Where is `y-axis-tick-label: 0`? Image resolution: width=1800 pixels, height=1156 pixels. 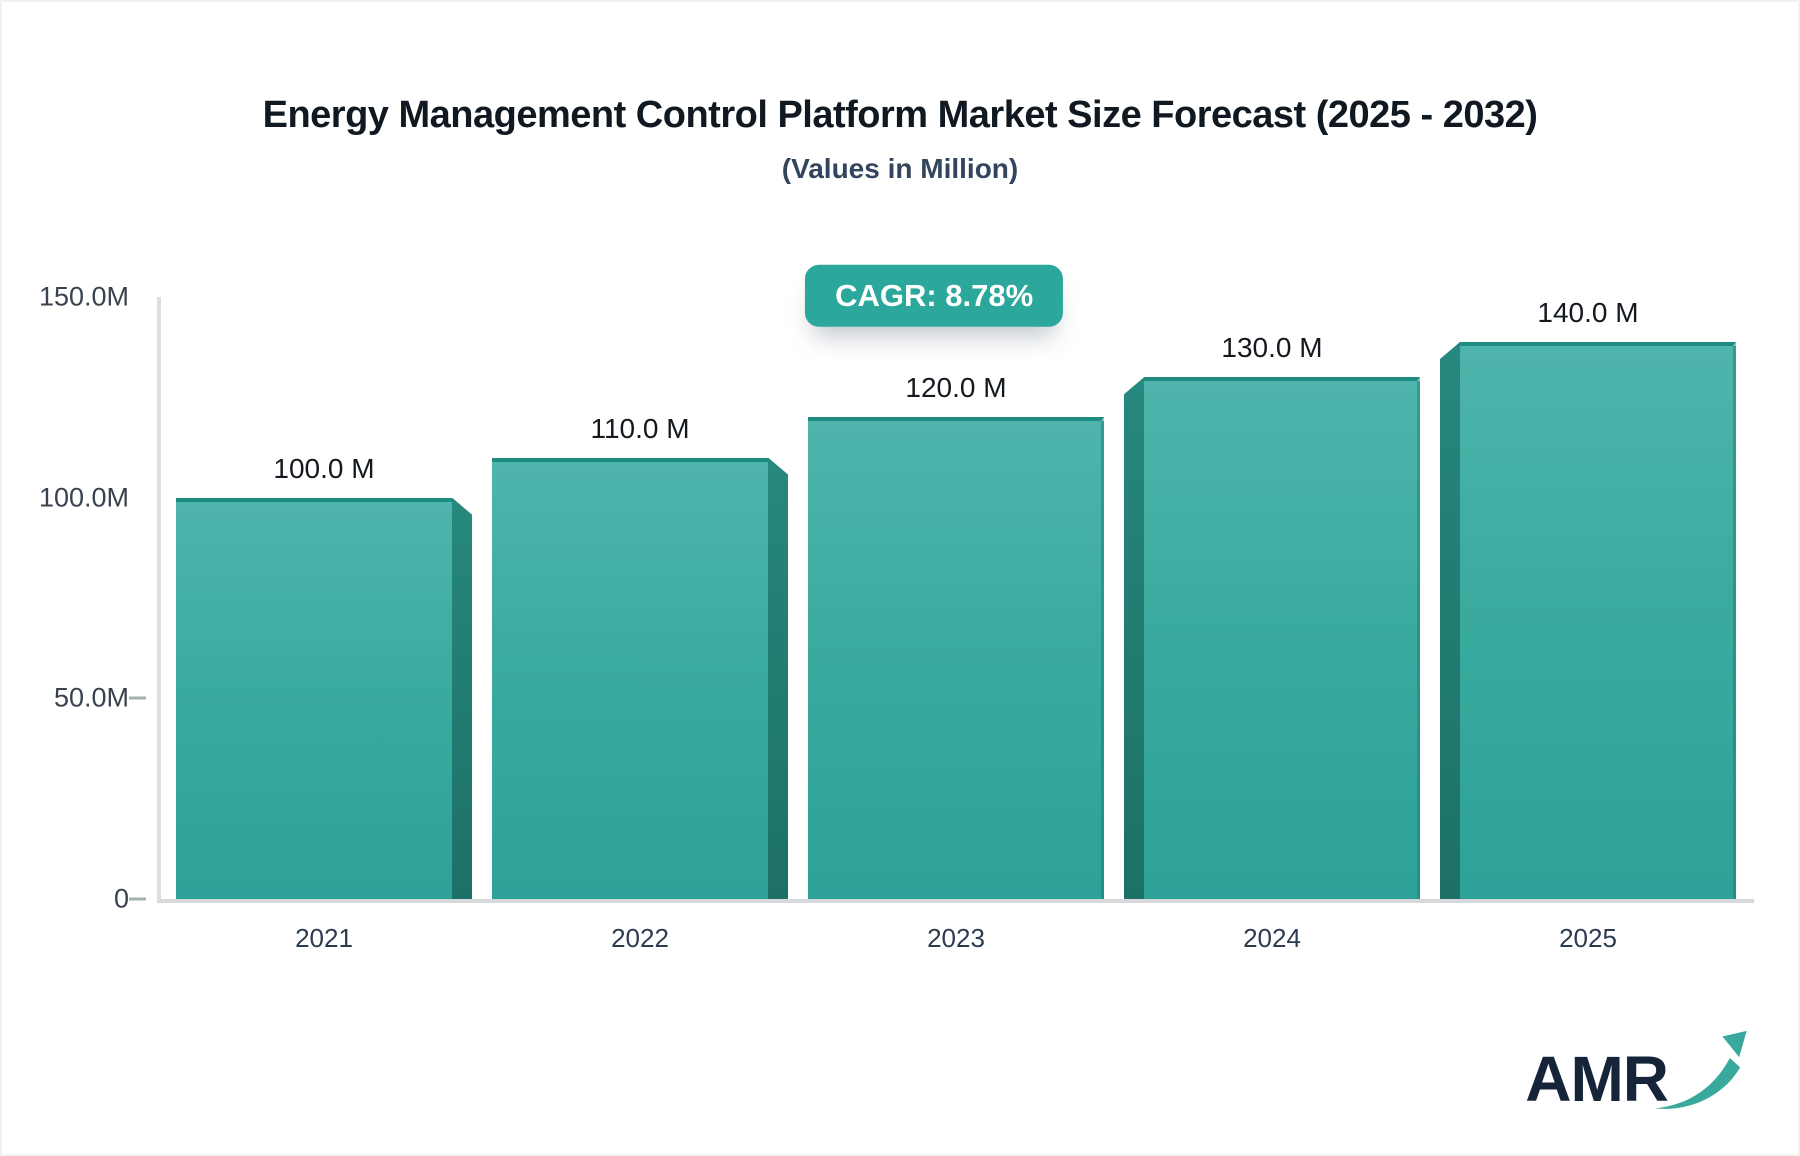
y-axis-tick-label: 0 is located at coordinates (121, 898).